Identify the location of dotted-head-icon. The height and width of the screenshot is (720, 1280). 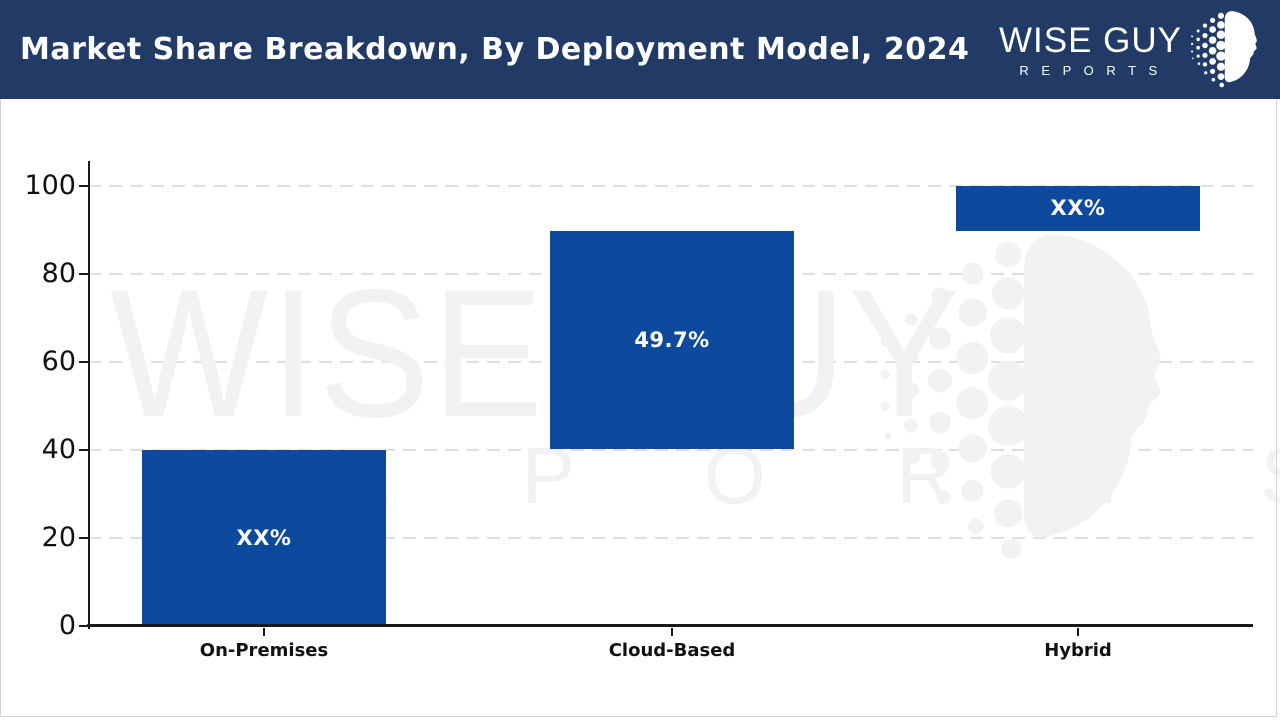
(1224, 50).